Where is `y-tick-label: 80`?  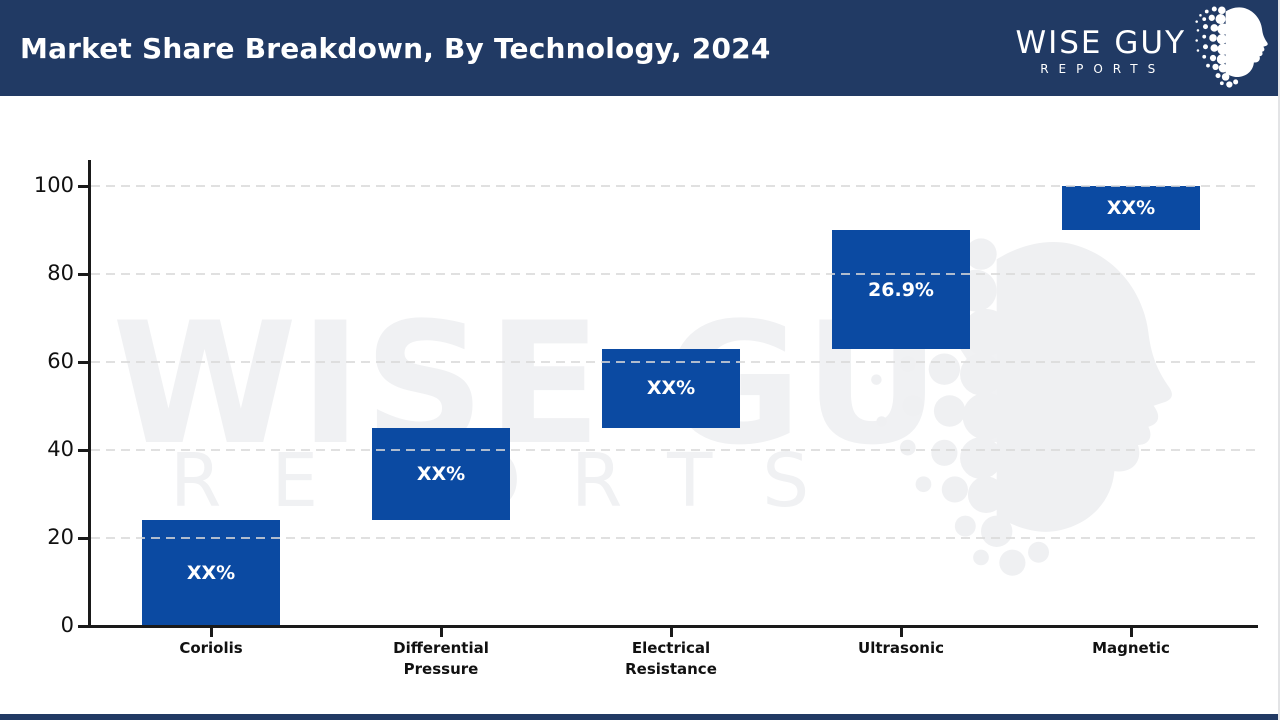
y-tick-label: 80 is located at coordinates (60, 273).